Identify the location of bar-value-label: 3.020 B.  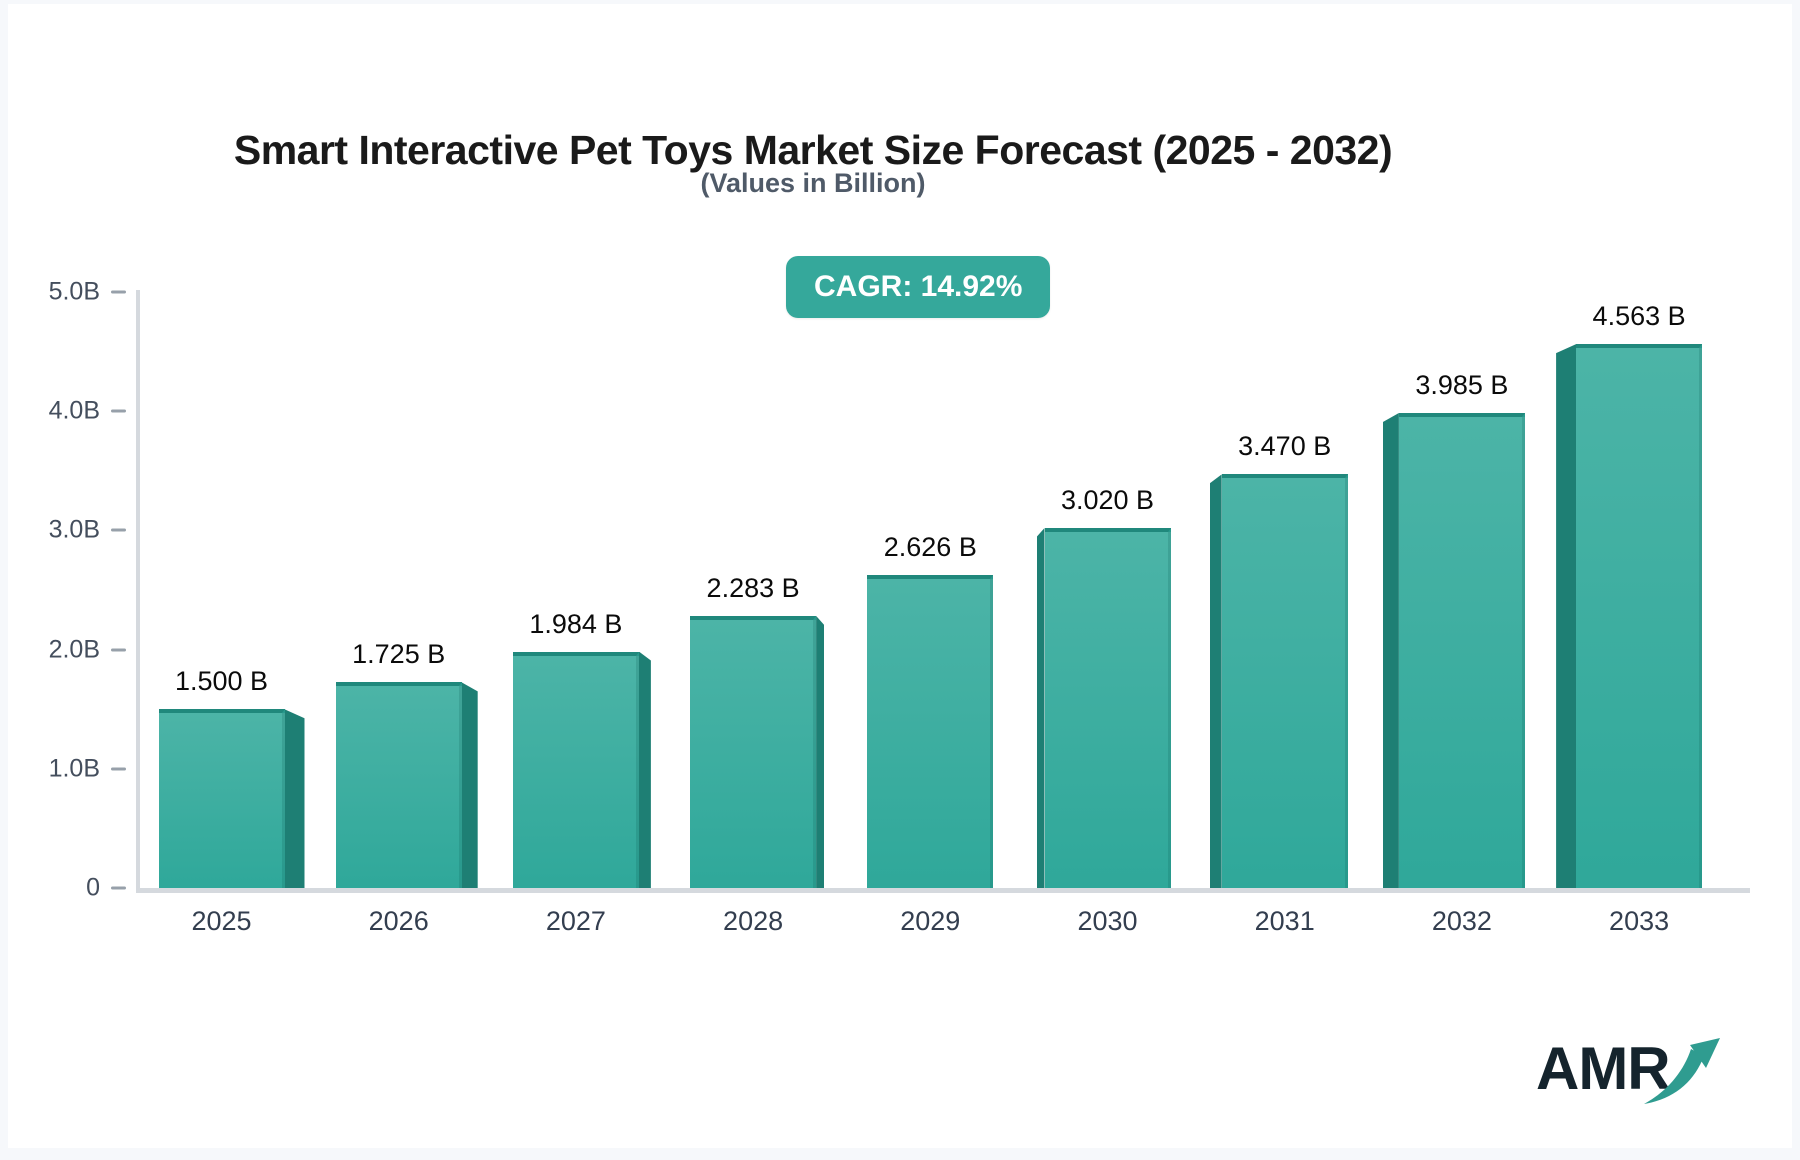
(1107, 500).